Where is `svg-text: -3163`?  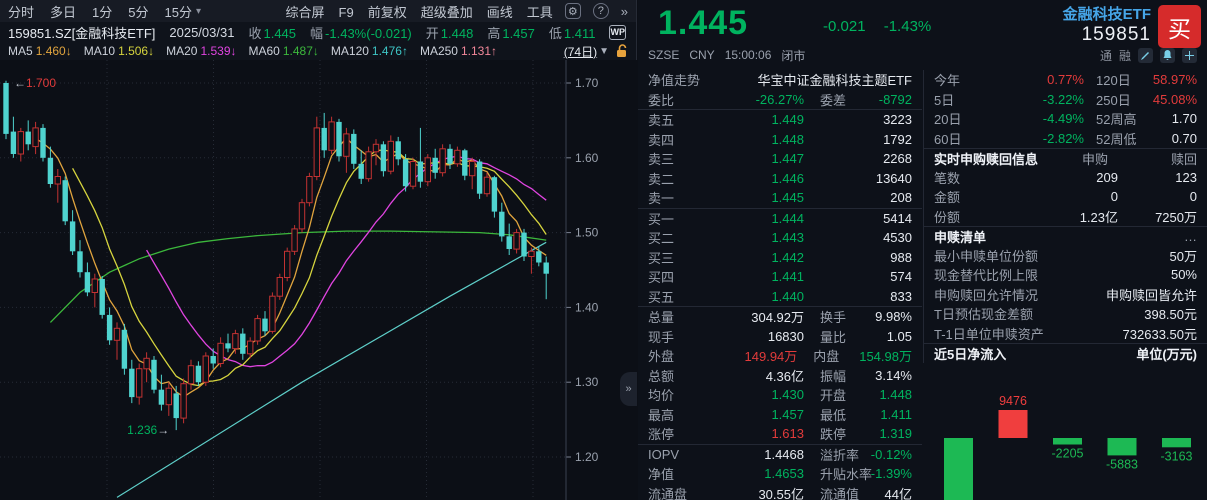 svg-text: -3163 is located at coordinates (1177, 456).